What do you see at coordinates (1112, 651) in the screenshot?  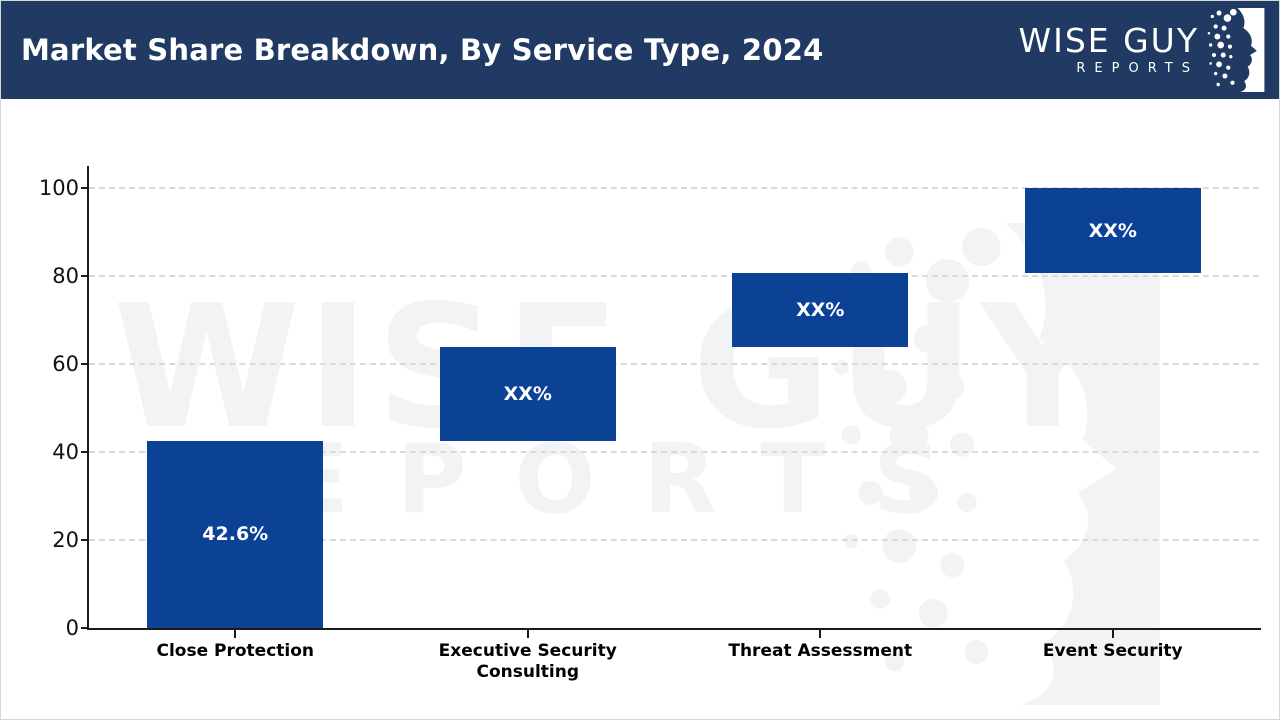 I see `x-axis-category-label-event-security: Event Security` at bounding box center [1112, 651].